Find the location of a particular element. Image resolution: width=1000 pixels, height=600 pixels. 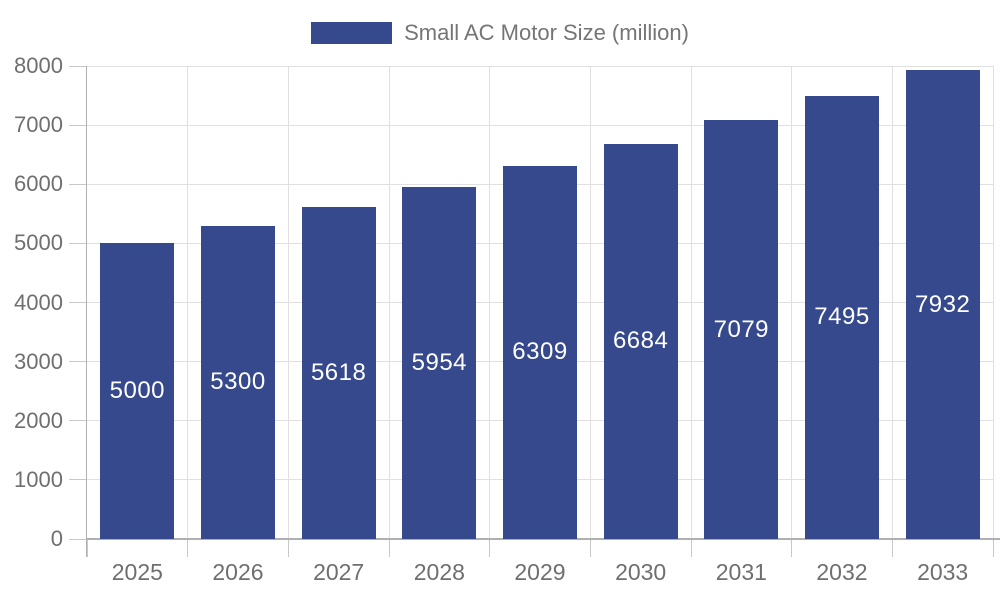

bar-value-label: 7079 is located at coordinates (741, 329).